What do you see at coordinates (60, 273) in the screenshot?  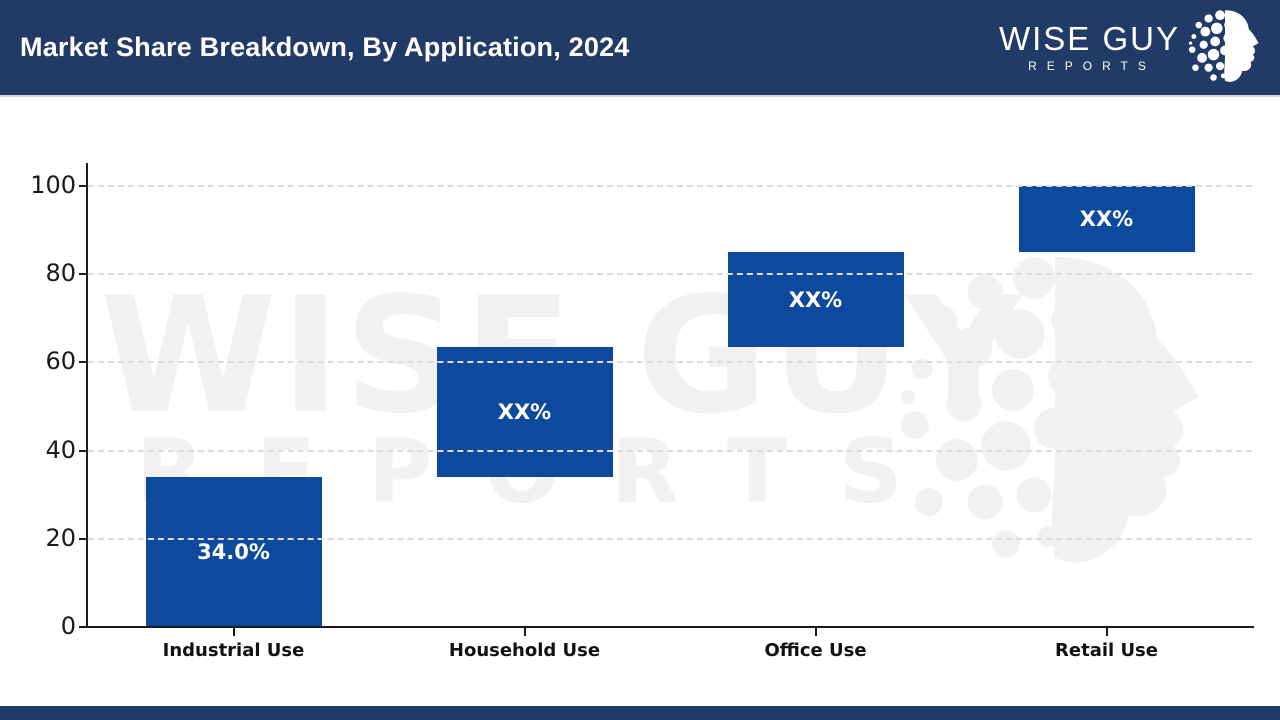 I see `y-tick-label: 80` at bounding box center [60, 273].